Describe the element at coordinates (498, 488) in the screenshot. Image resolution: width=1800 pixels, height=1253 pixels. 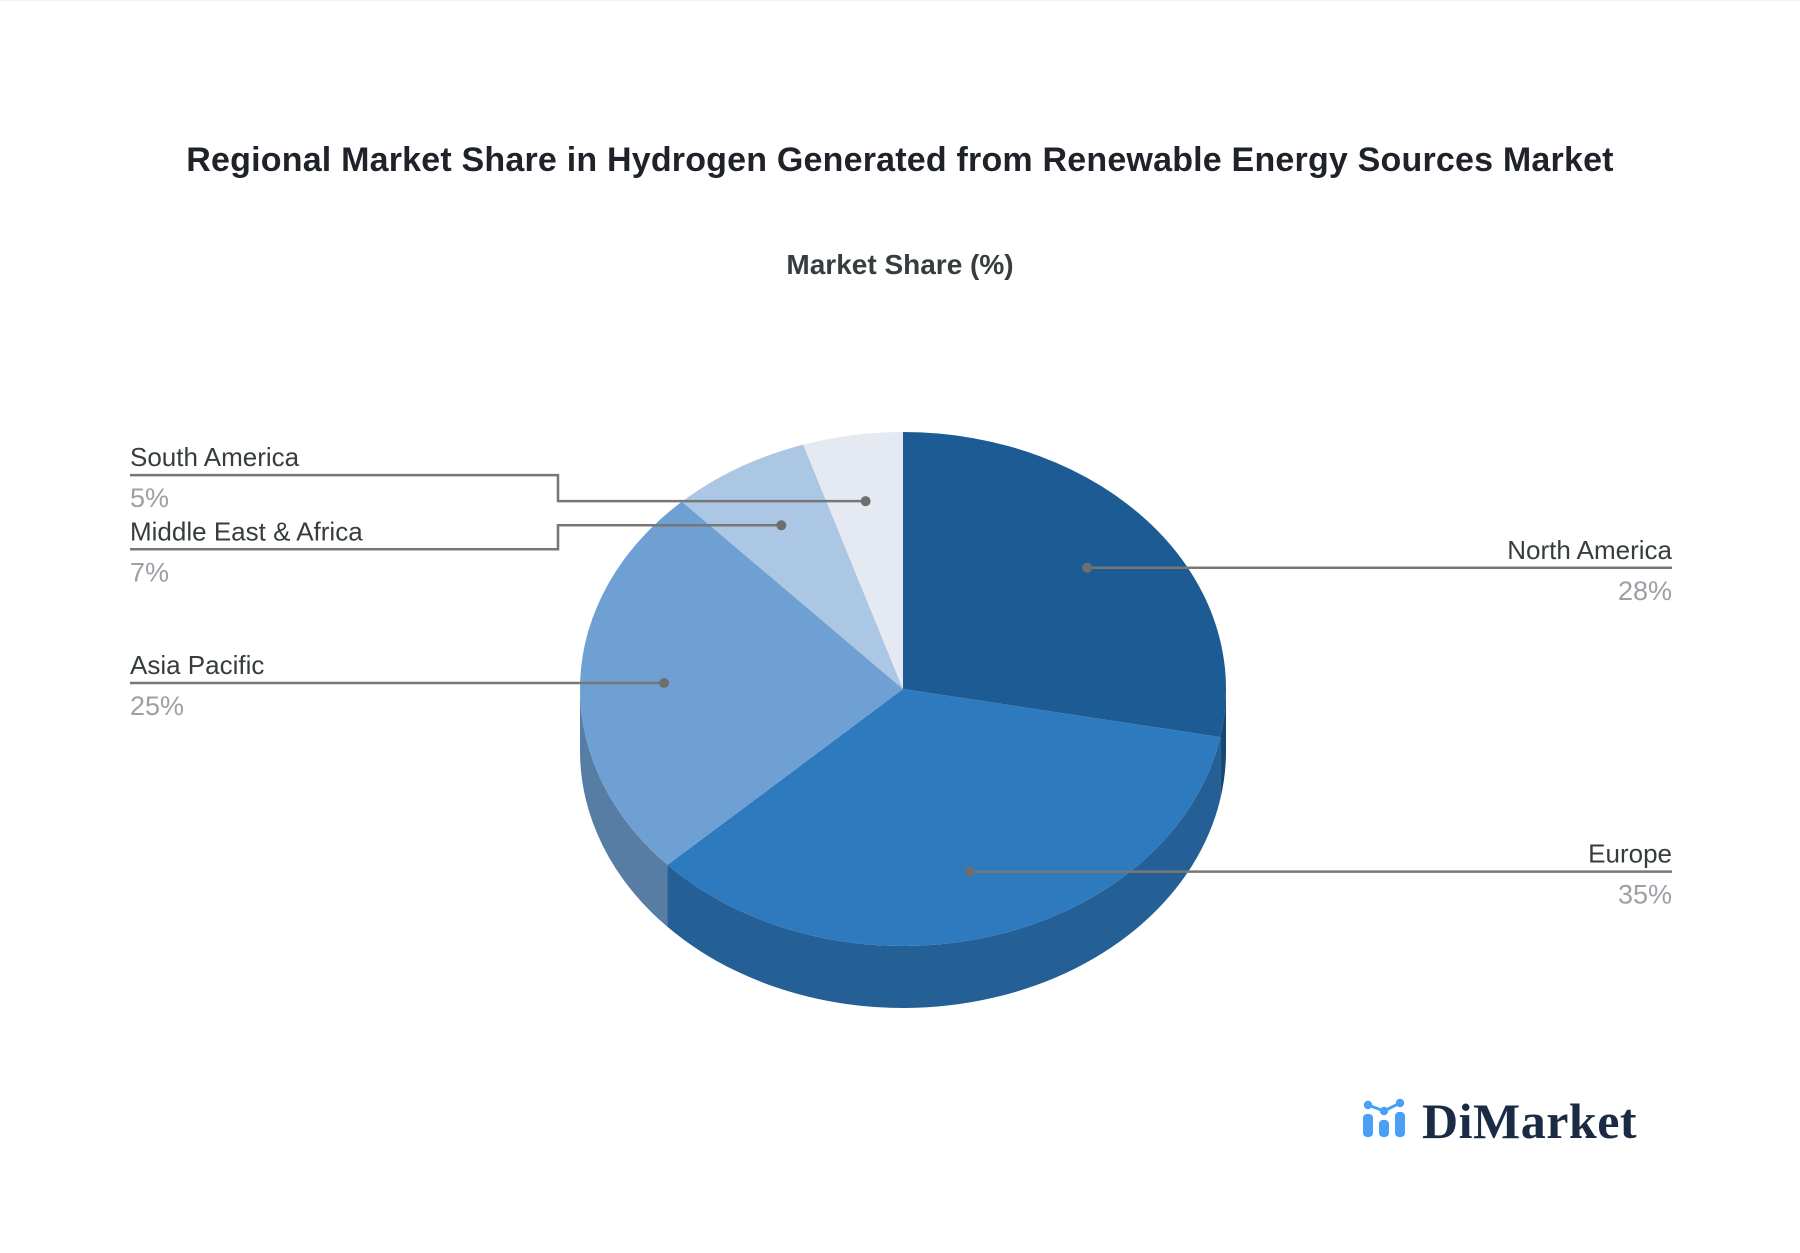
I see `leader-line-south-america` at that location.